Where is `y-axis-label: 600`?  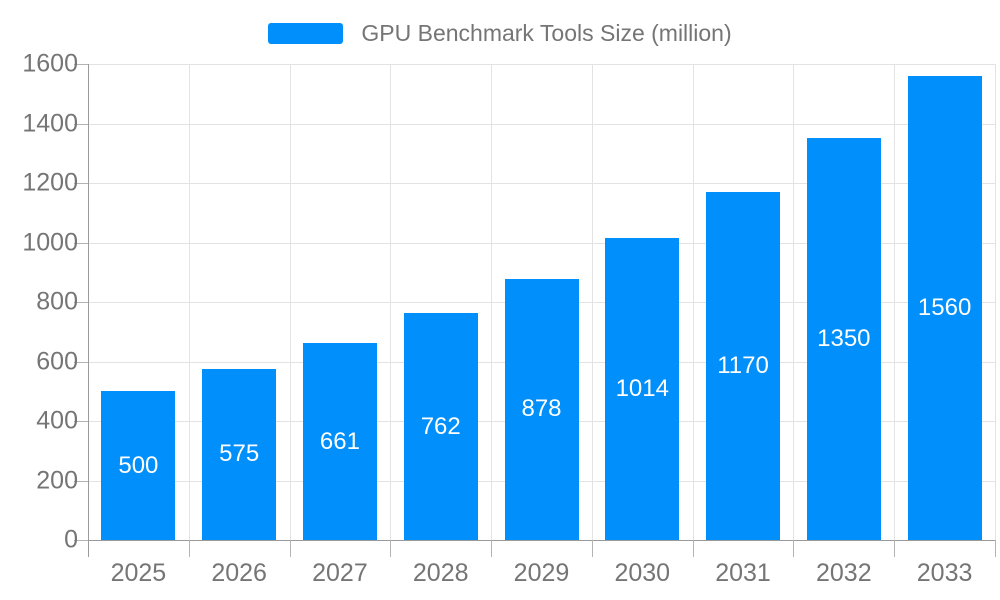
y-axis-label: 600 is located at coordinates (57, 361).